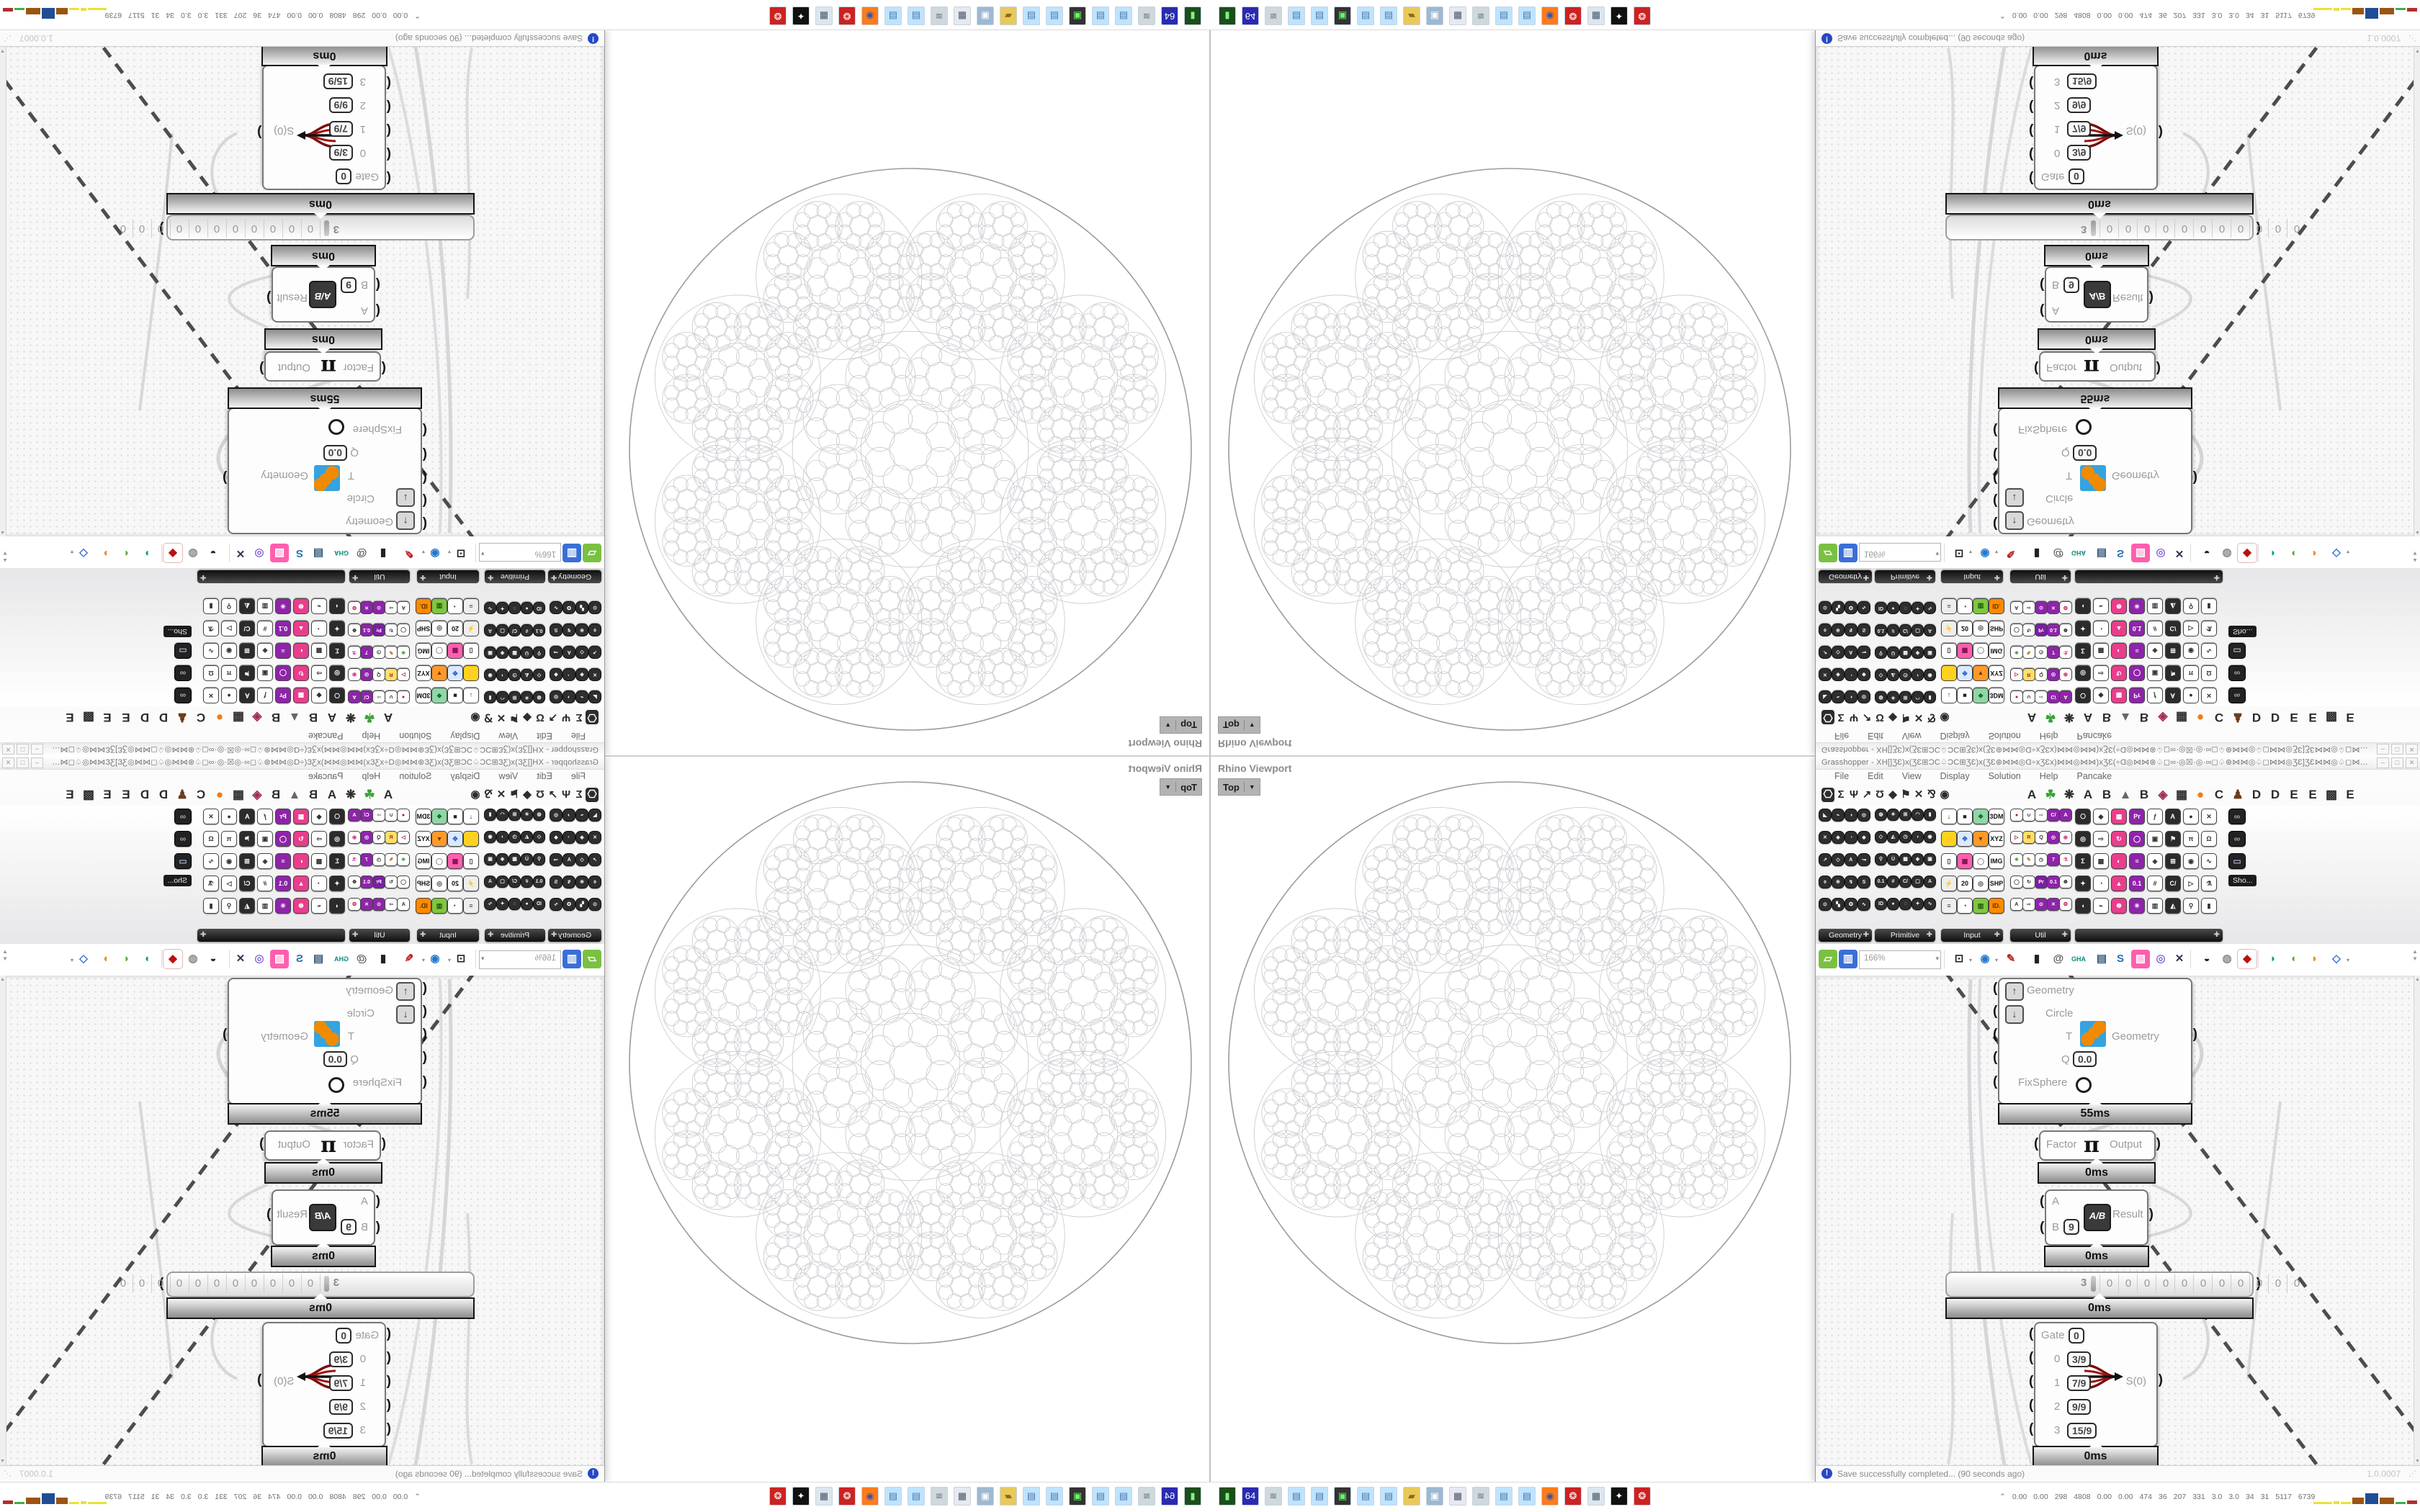  What do you see at coordinates (475, 794) in the screenshot?
I see `tab-glyph-icon: ◉` at bounding box center [475, 794].